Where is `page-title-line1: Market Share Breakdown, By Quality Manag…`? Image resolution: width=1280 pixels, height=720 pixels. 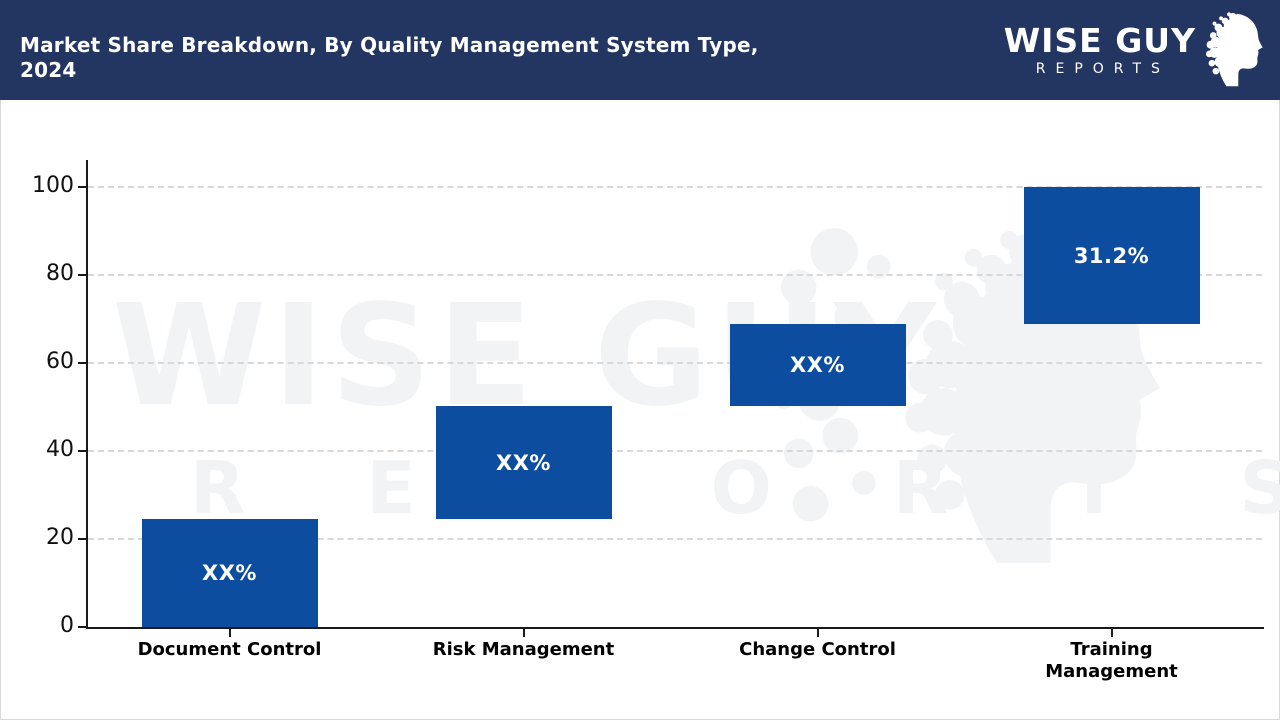 page-title-line1: Market Share Breakdown, By Quality Manag… is located at coordinates (389, 45).